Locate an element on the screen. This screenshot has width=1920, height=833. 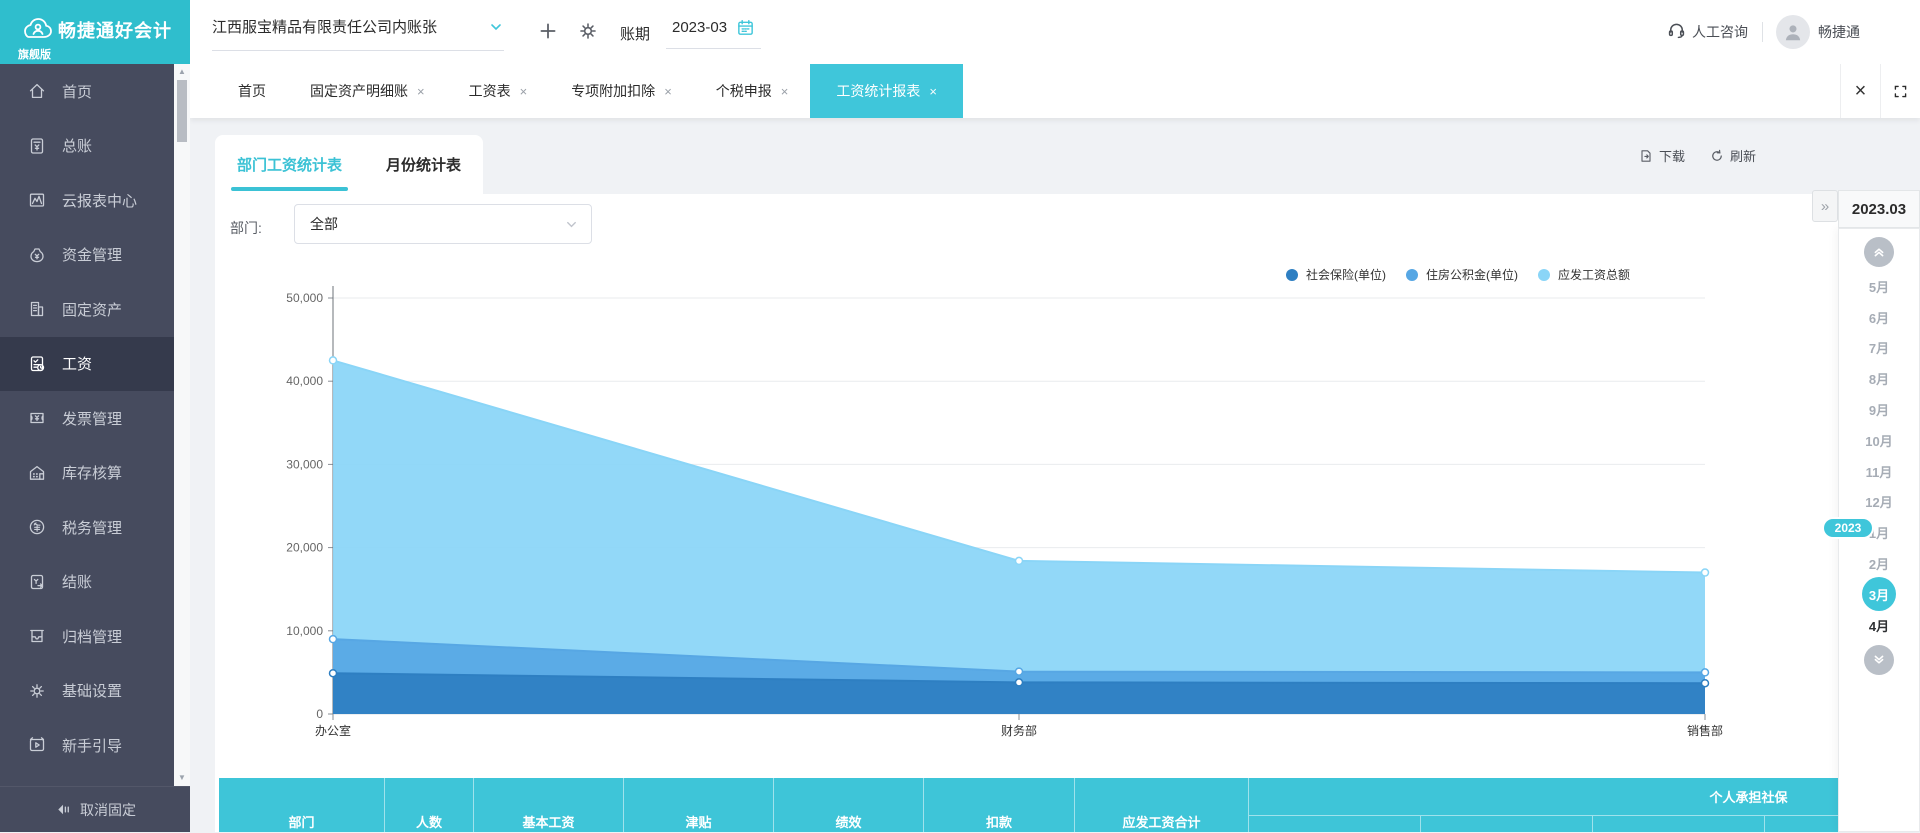
month-item: 7月 is located at coordinates (1879, 348).